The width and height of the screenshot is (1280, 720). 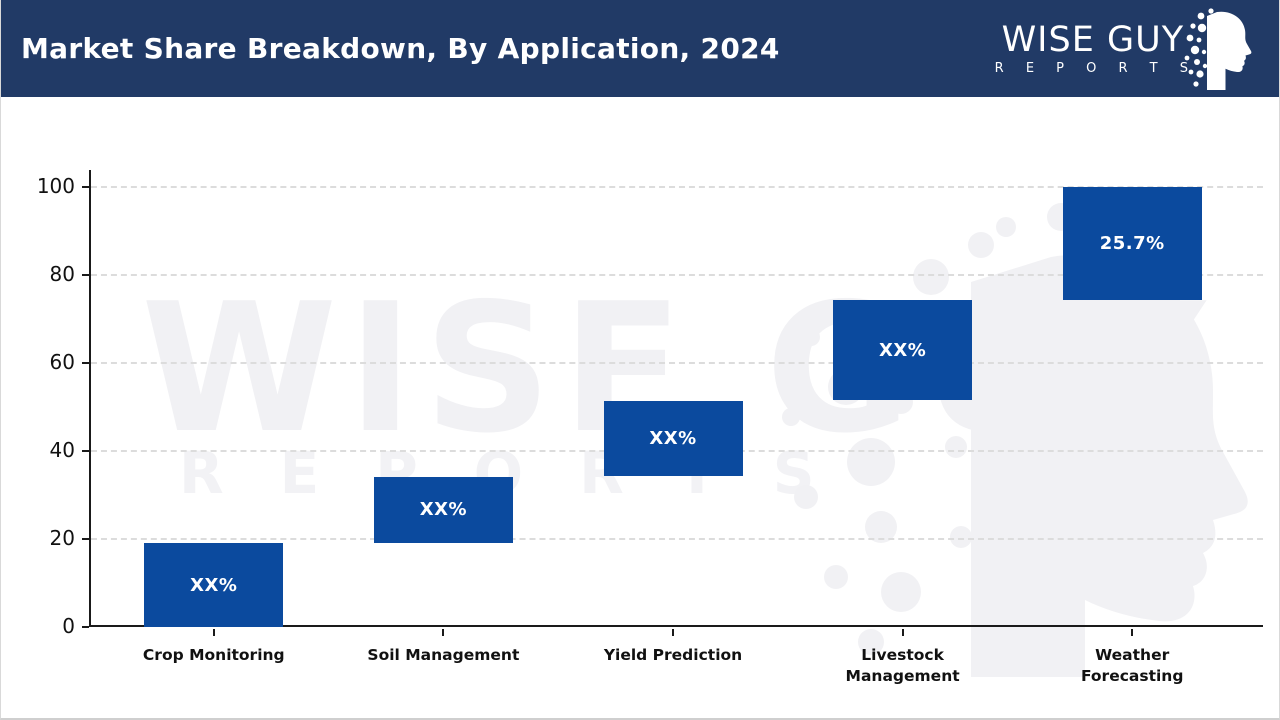 What do you see at coordinates (902, 665) in the screenshot?
I see `x-axis-label-livestock-management: Livestock Management` at bounding box center [902, 665].